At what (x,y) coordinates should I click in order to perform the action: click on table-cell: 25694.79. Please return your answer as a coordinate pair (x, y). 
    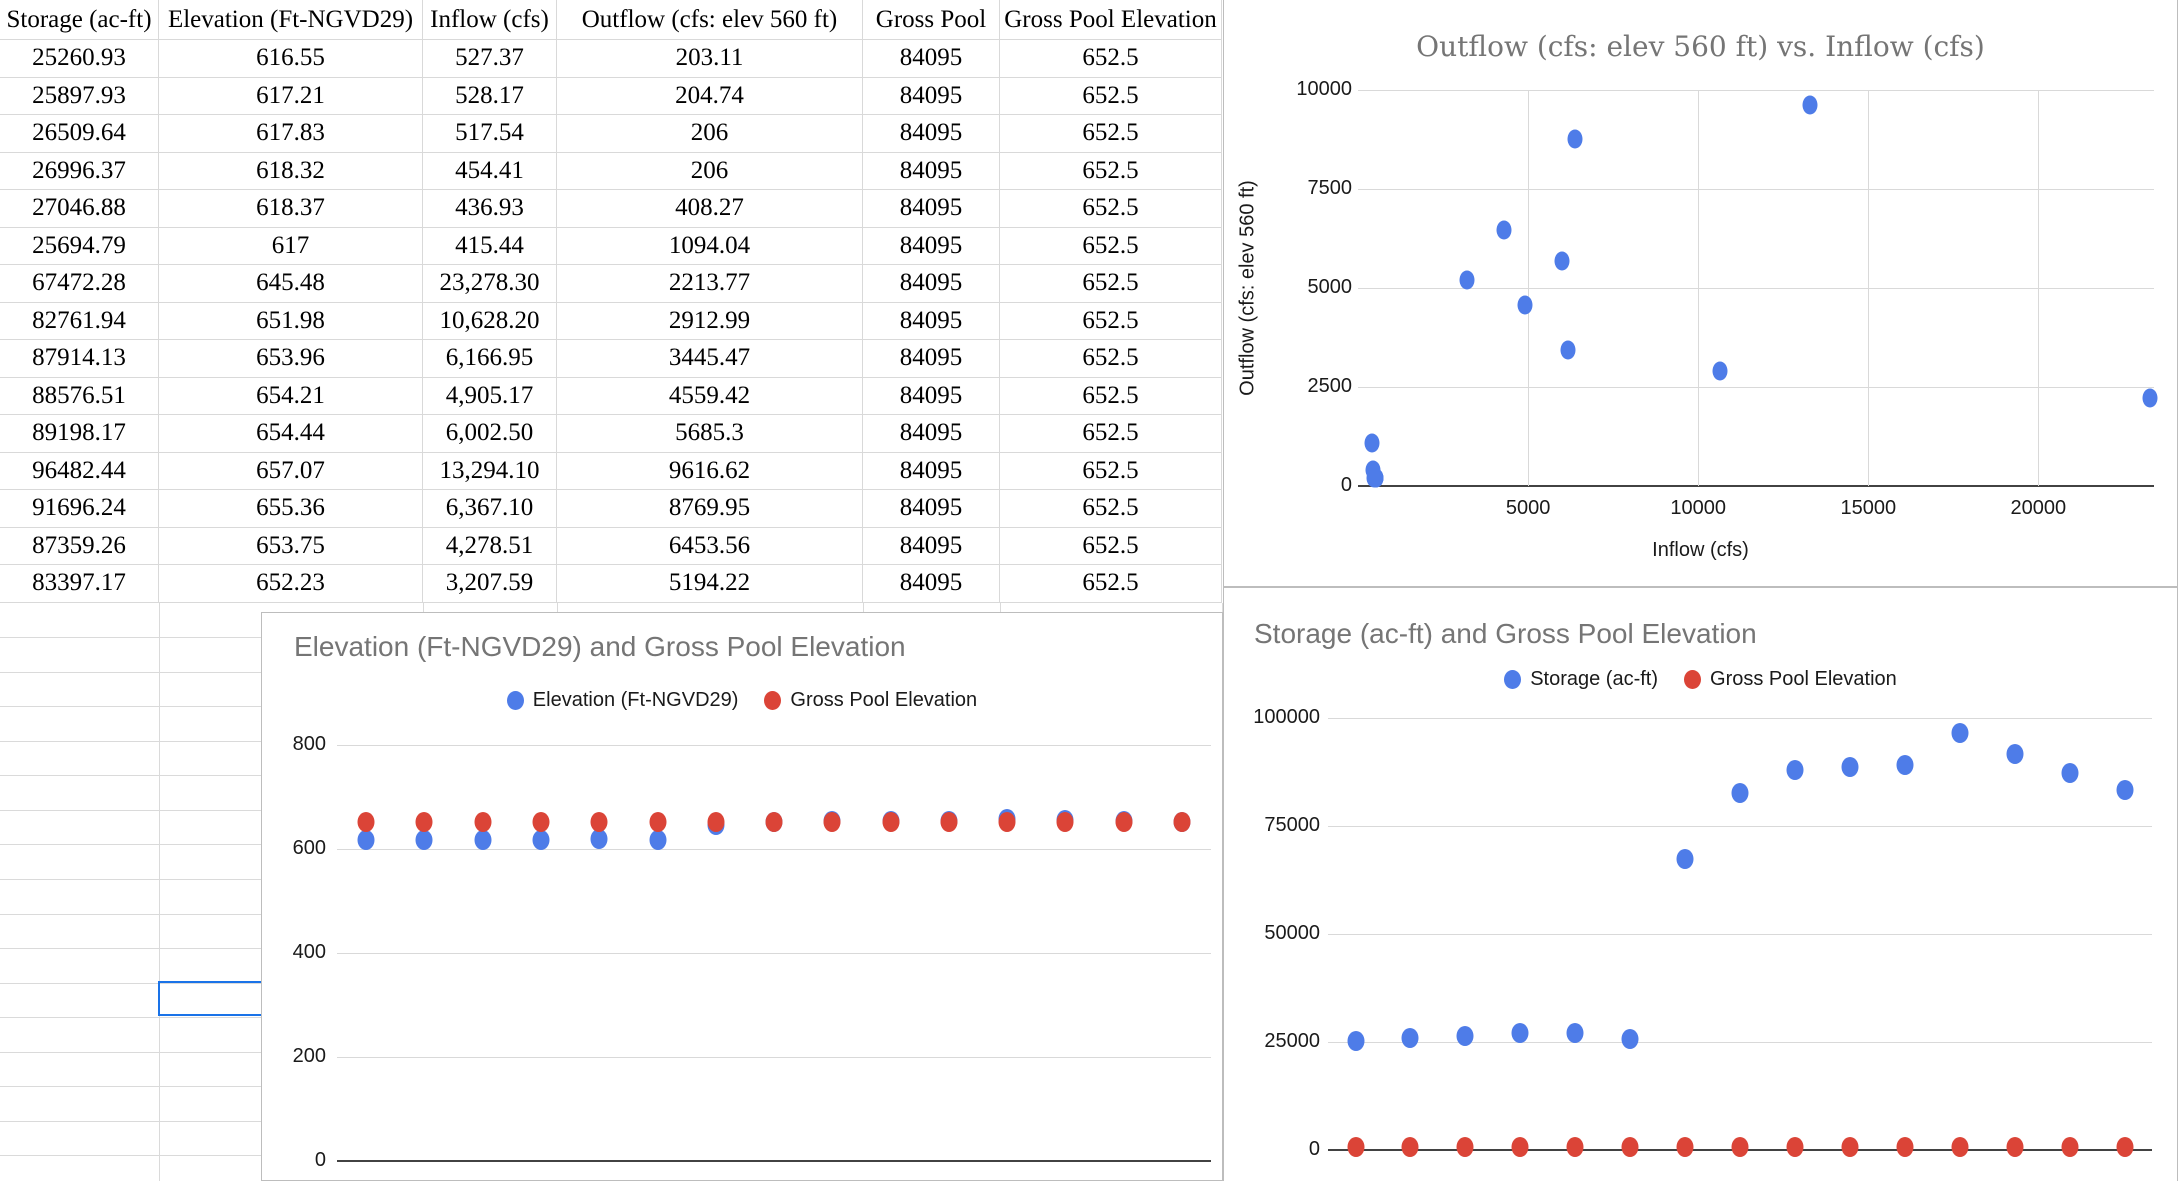
    Looking at the image, I should click on (79, 245).